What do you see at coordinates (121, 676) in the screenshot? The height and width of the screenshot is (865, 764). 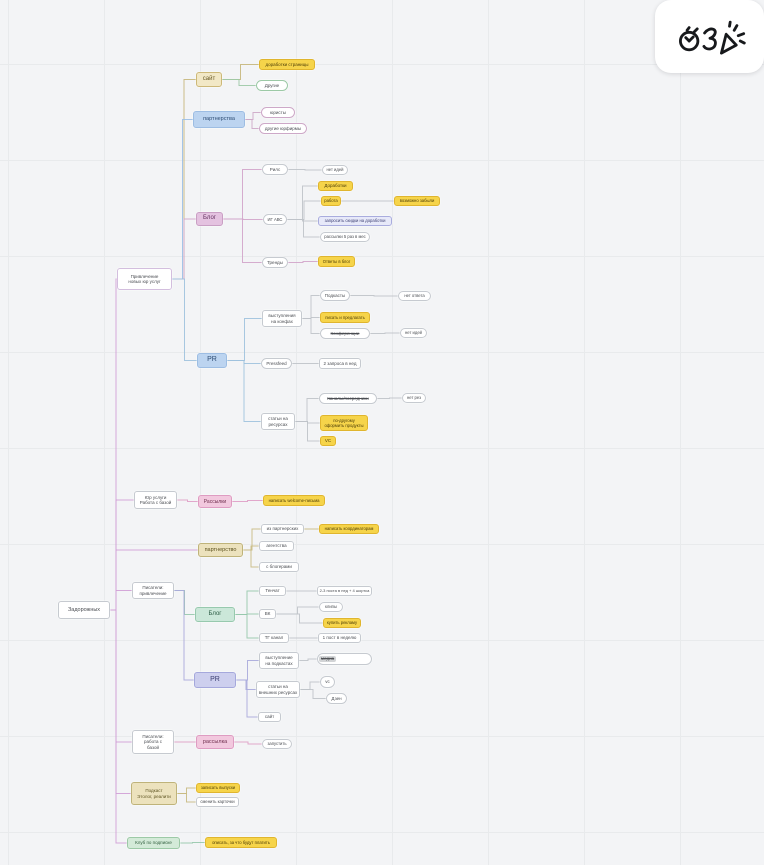 I see `edge-root-b5lbl` at bounding box center [121, 676].